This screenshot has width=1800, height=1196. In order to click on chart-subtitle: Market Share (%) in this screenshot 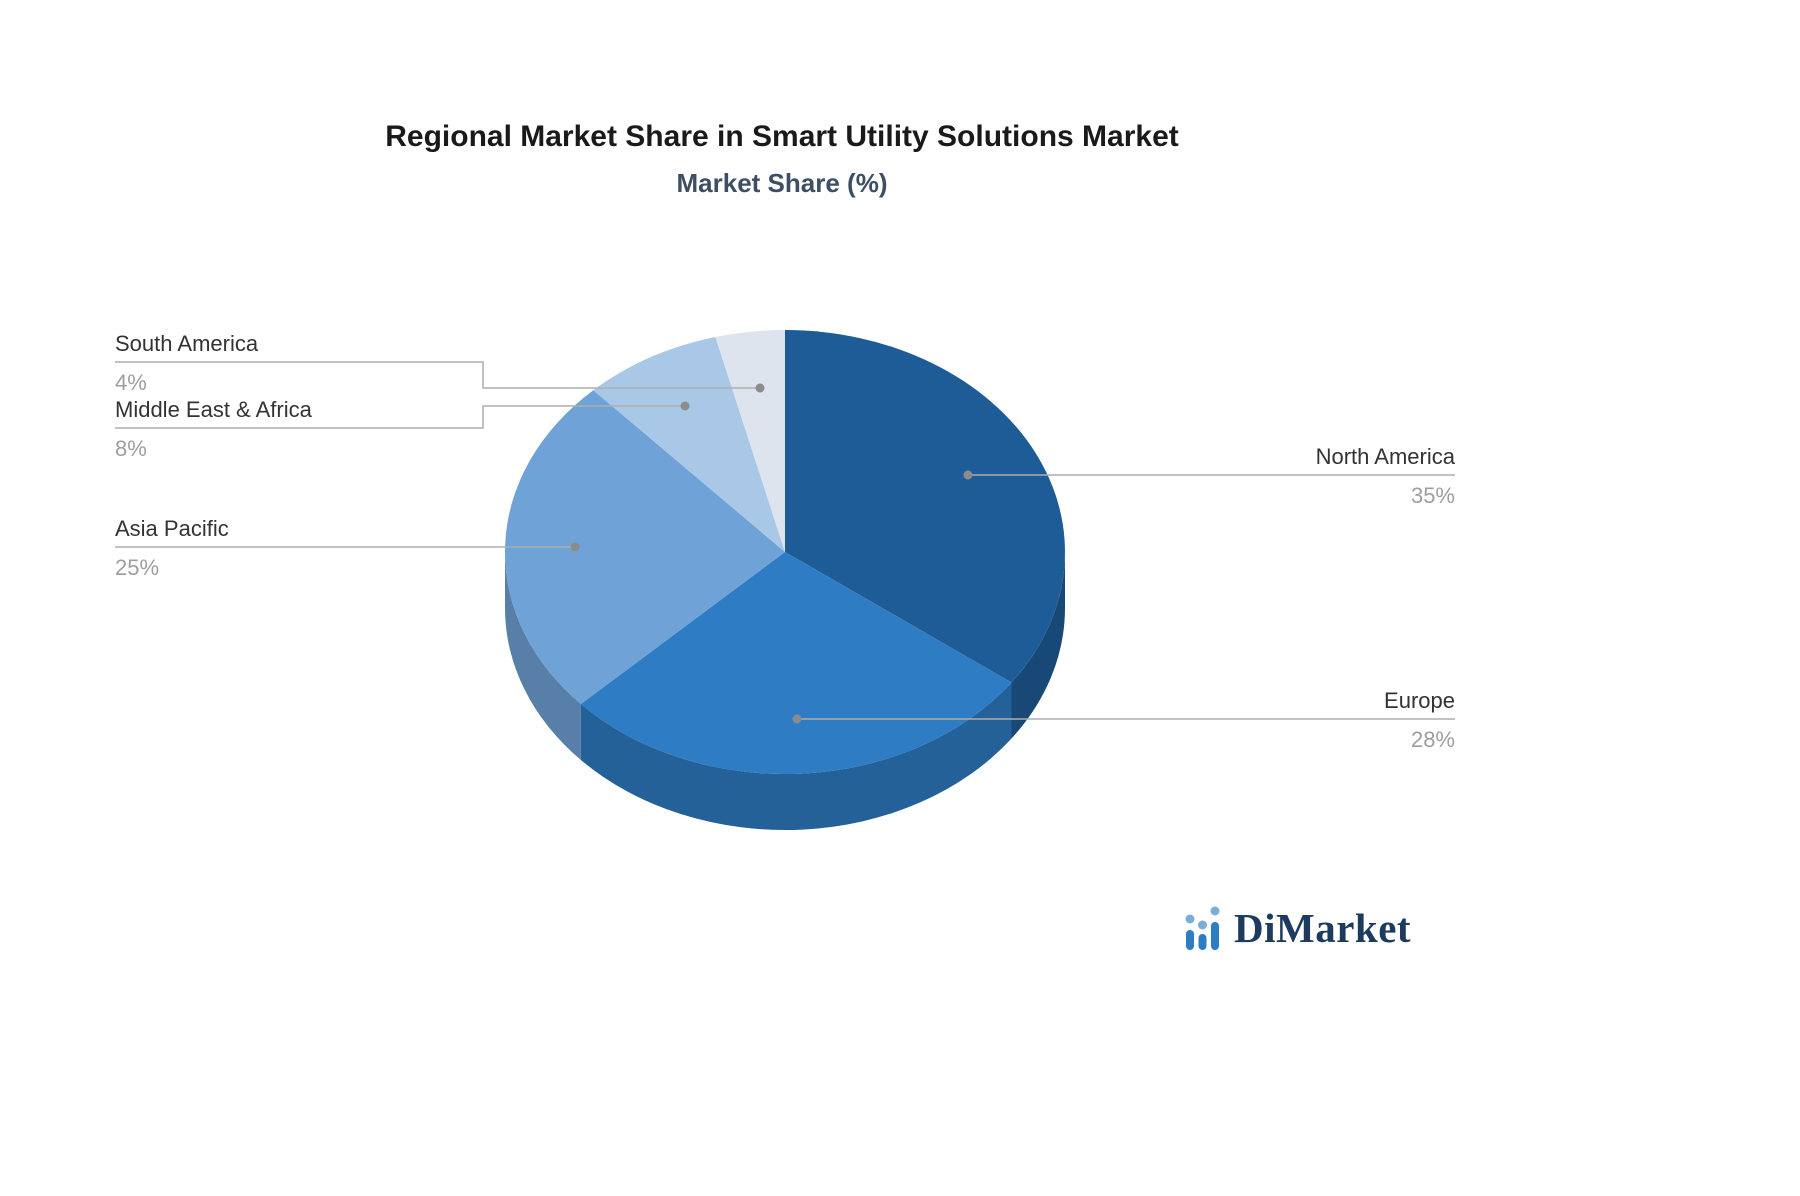, I will do `click(782, 183)`.